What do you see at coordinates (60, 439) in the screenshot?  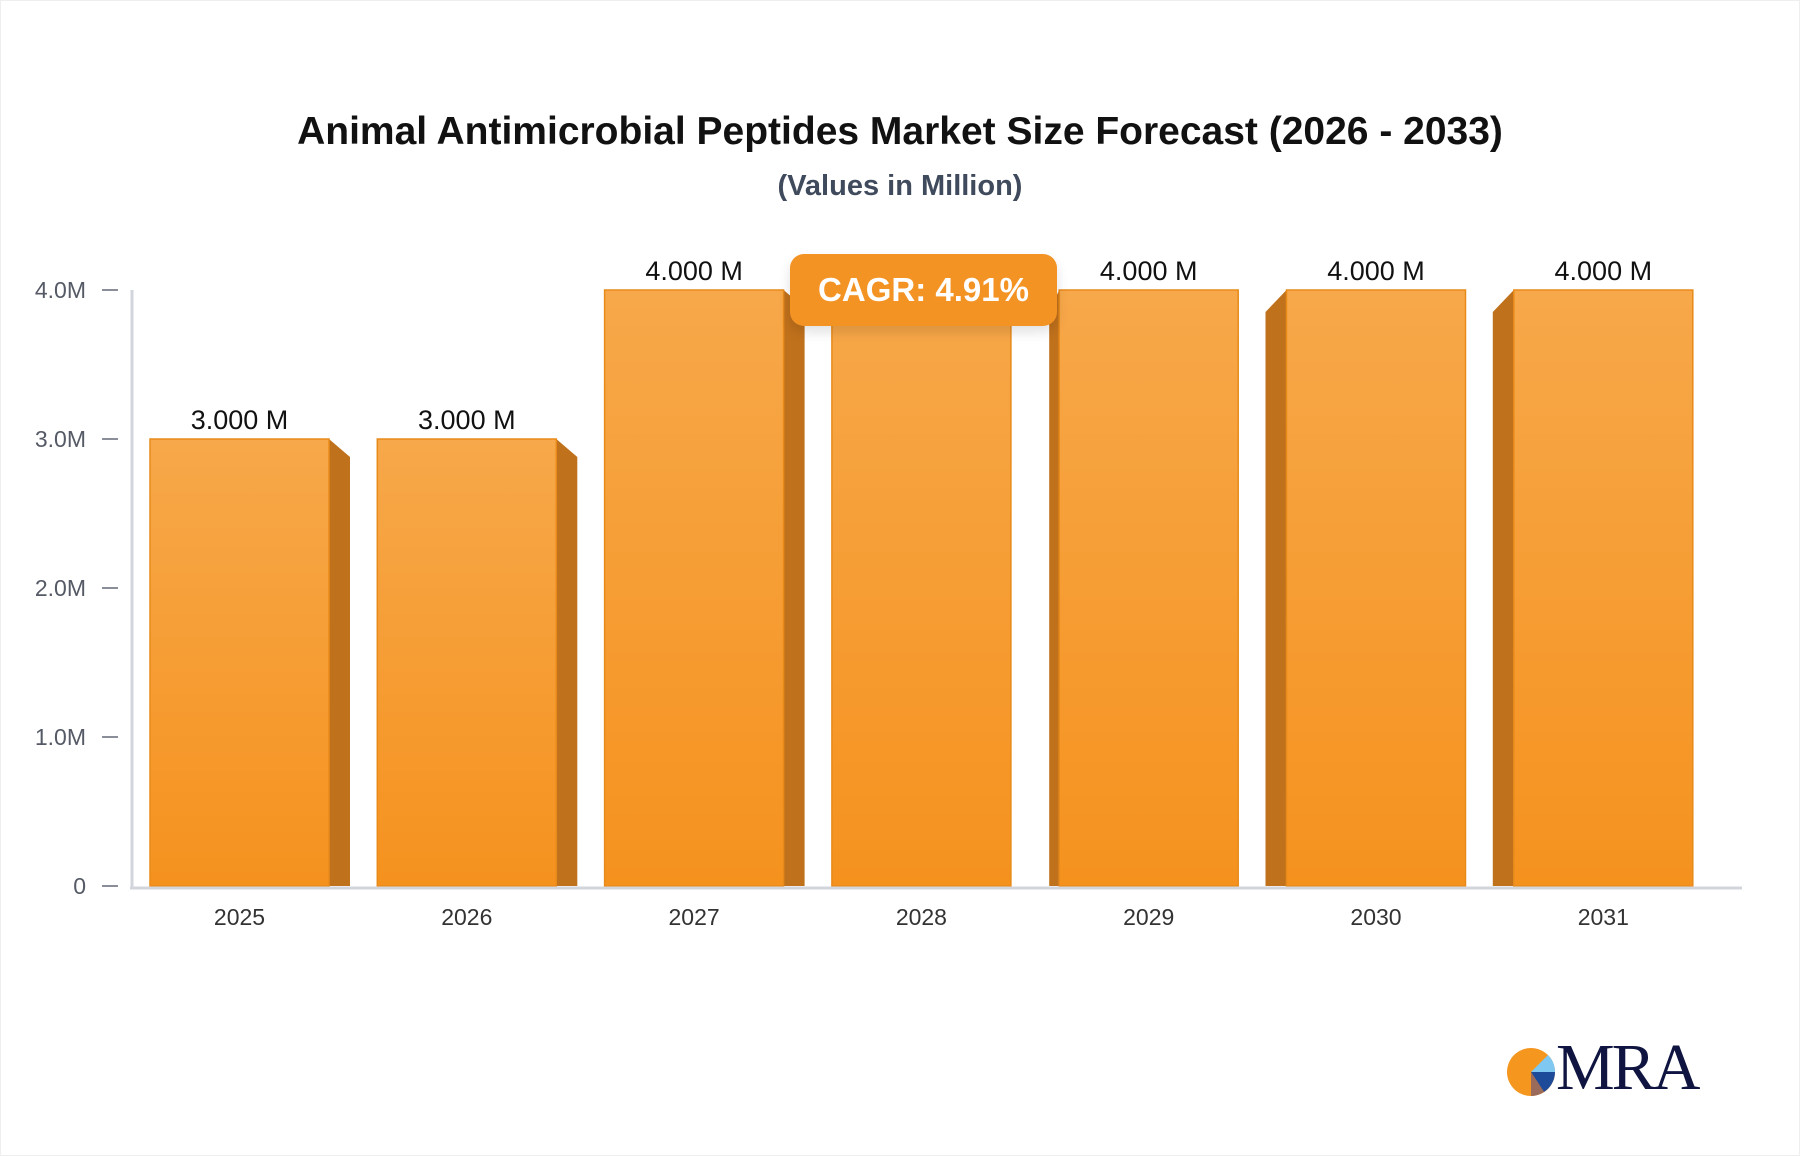 I see `y-tick-label: 3.0M` at bounding box center [60, 439].